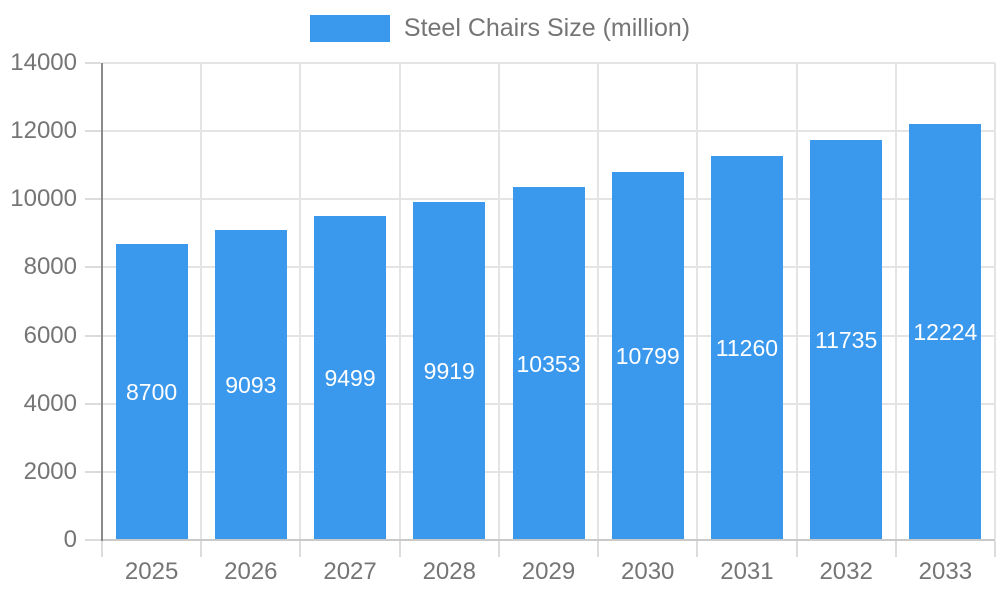 The height and width of the screenshot is (600, 1000). I want to click on y-axis-label: 14000, so click(43, 62).